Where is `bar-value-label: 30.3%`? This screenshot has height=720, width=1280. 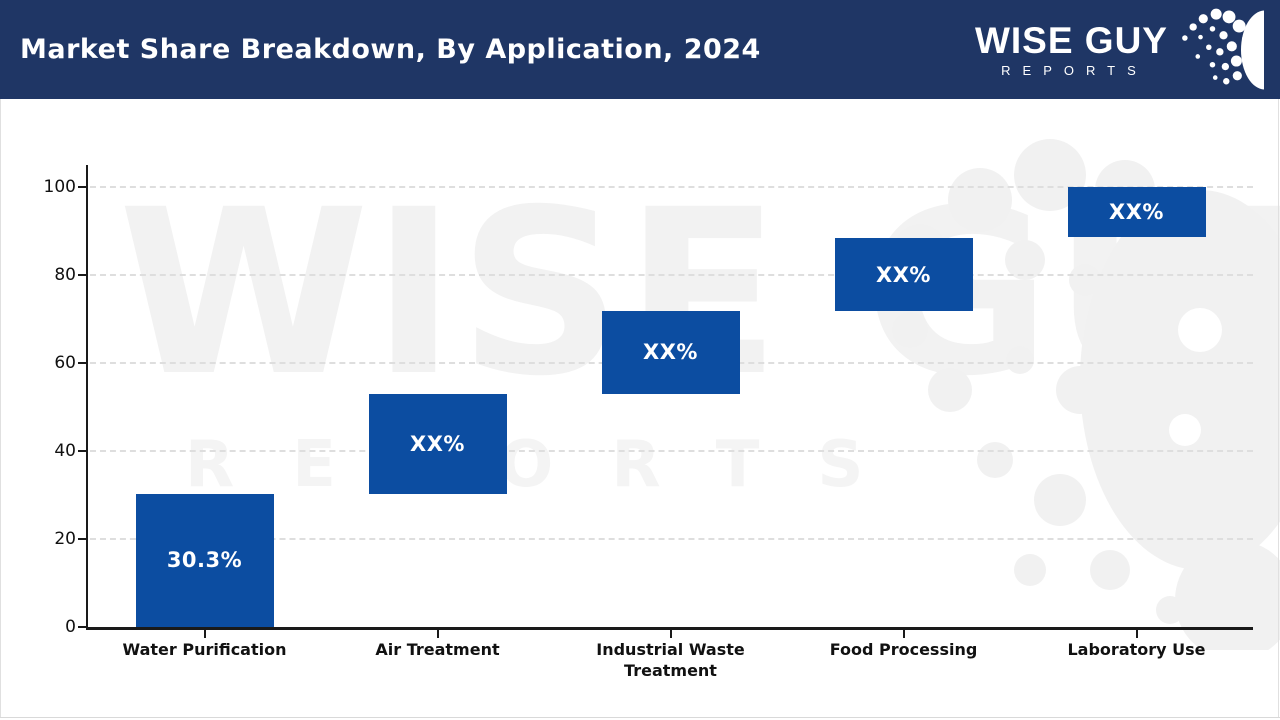 bar-value-label: 30.3% is located at coordinates (204, 560).